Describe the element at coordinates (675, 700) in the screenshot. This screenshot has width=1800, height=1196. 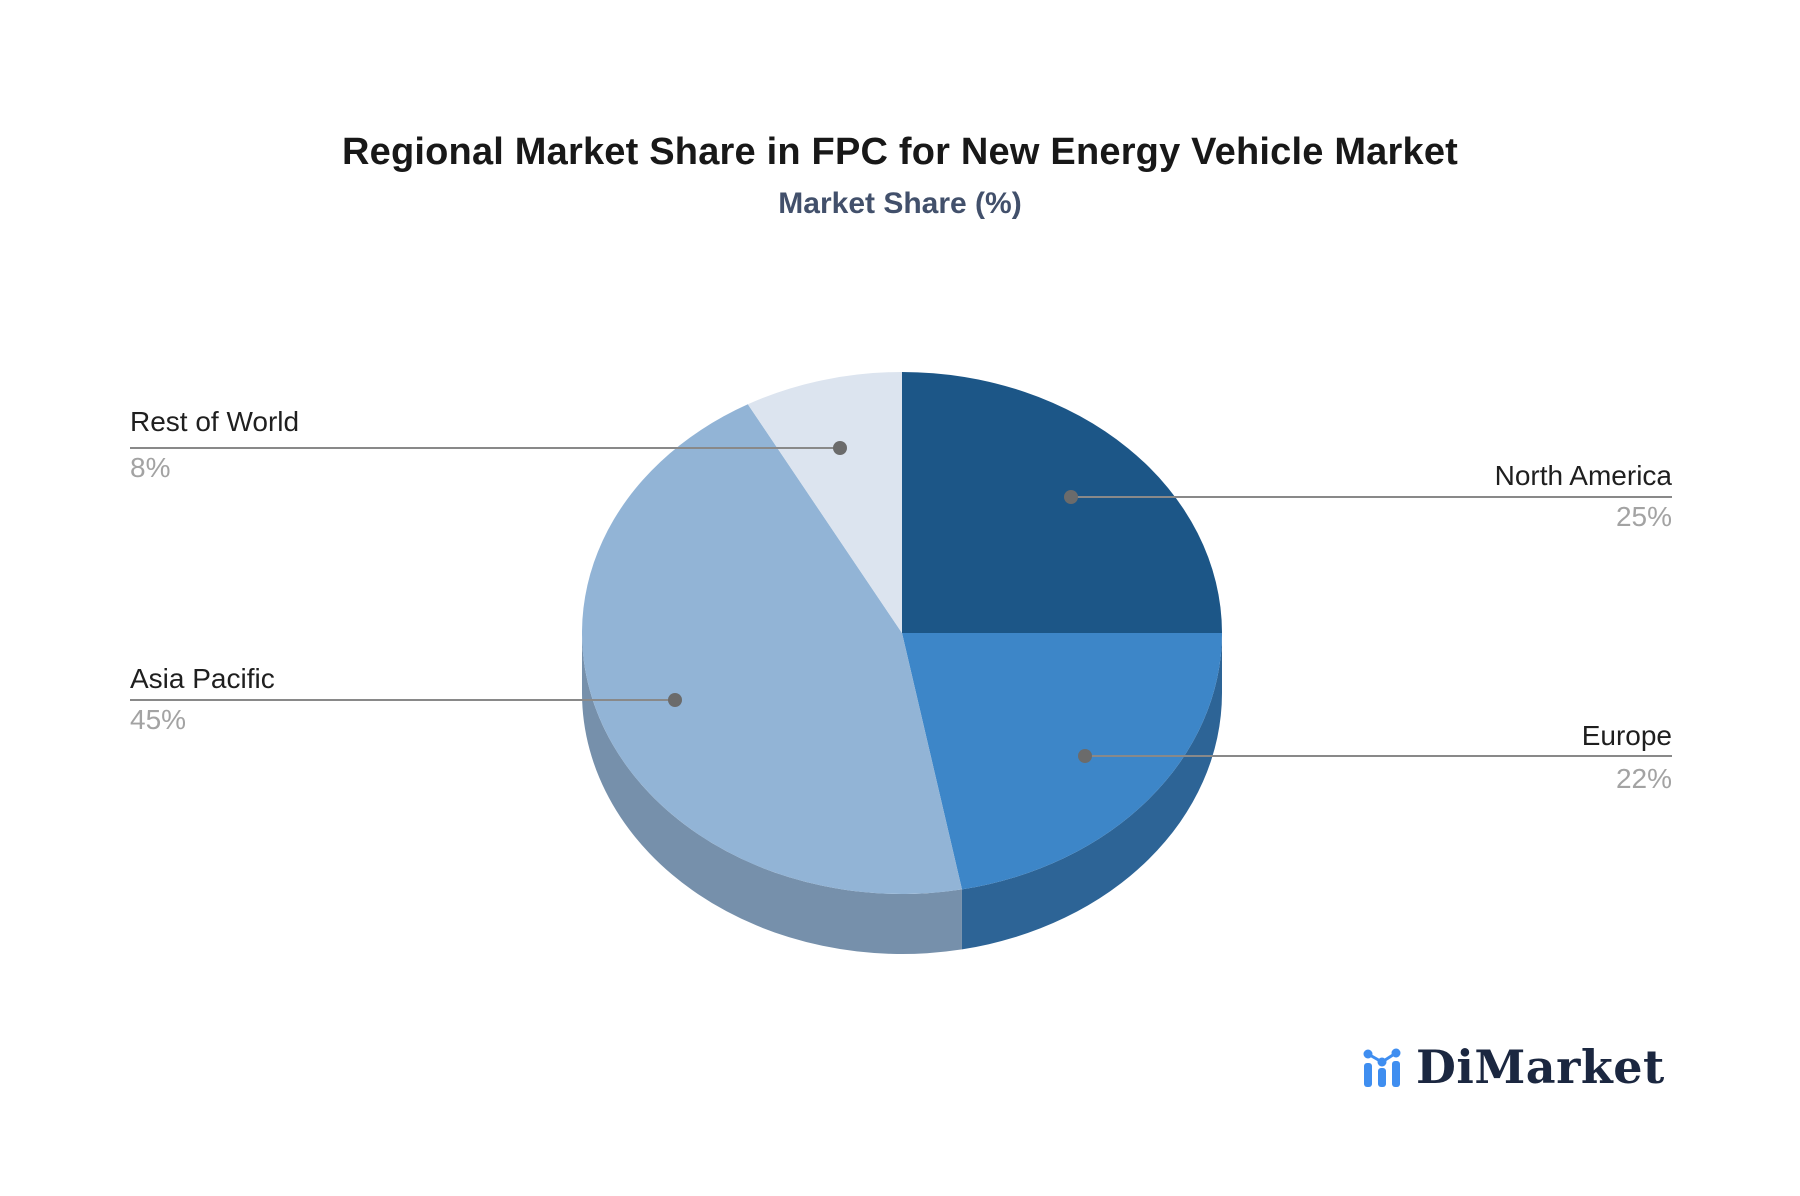
I see `leader-dot-asia-pacific` at that location.